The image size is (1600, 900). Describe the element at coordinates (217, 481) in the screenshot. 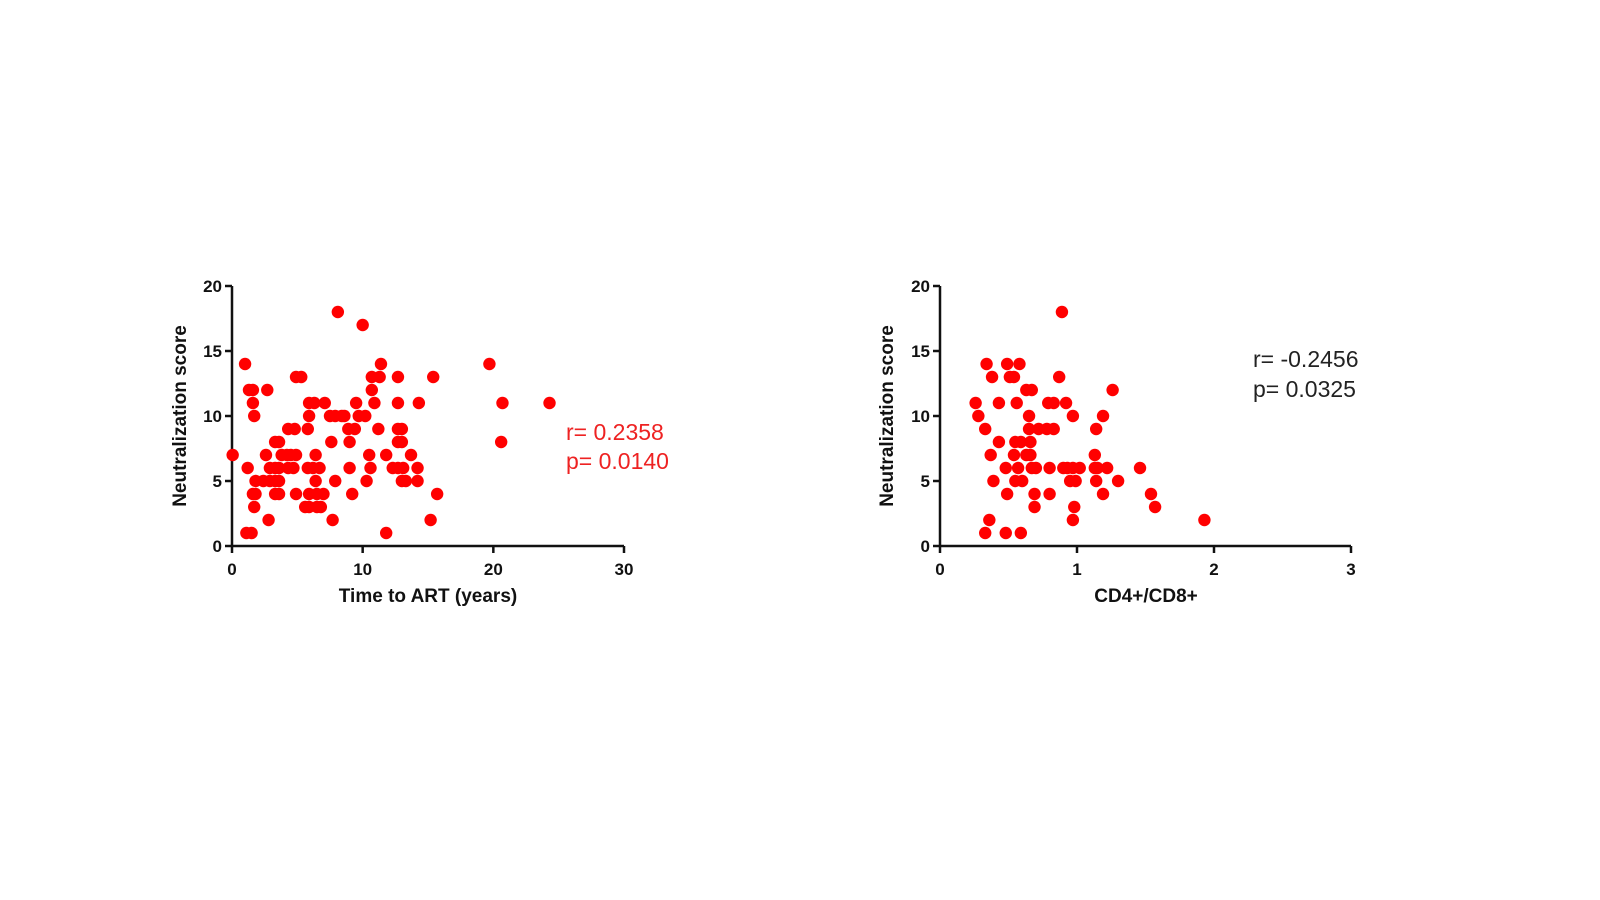

I see `y-tick-label: 5` at that location.